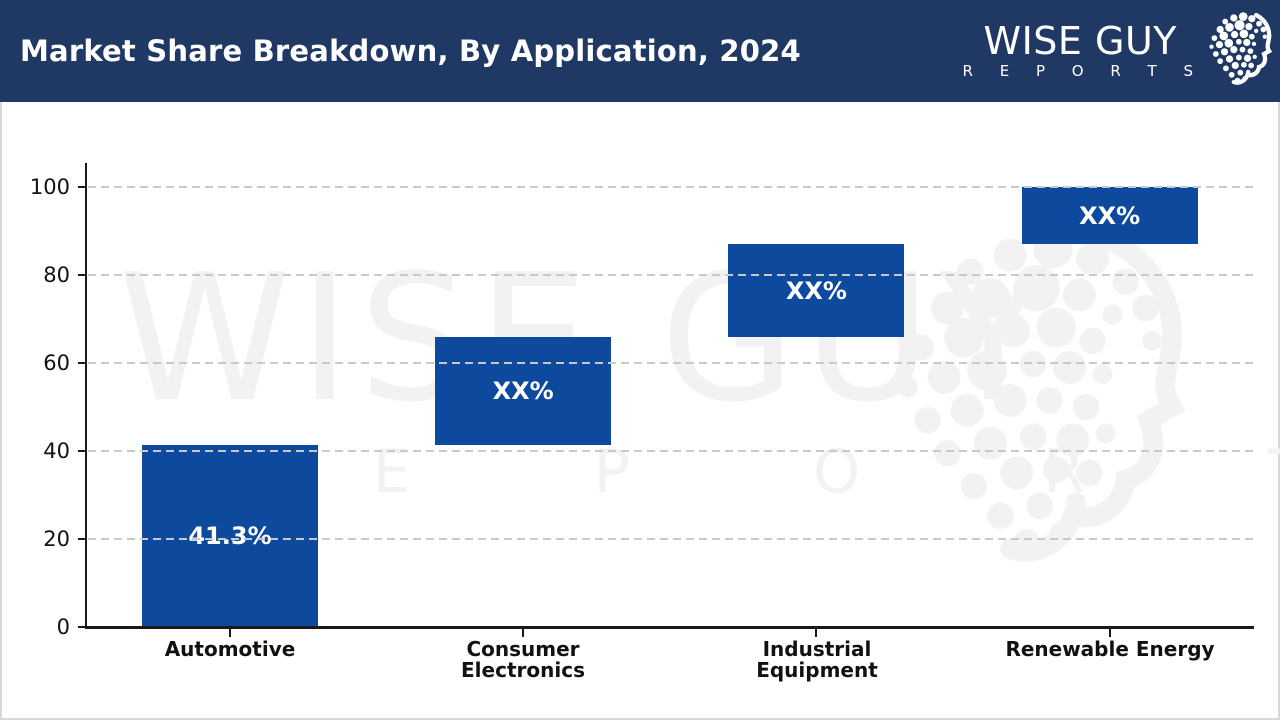 The height and width of the screenshot is (720, 1280). What do you see at coordinates (56, 275) in the screenshot?
I see `y-tick-label-80: 80` at bounding box center [56, 275].